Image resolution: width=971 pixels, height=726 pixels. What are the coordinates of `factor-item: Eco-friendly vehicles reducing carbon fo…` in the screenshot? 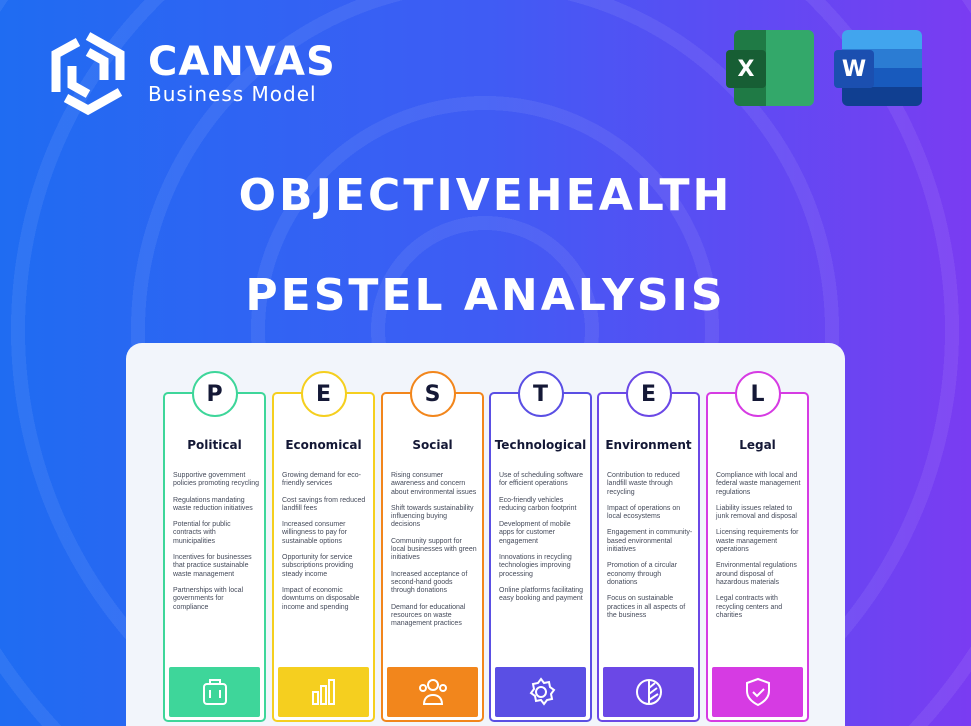 It's located at (538, 504).